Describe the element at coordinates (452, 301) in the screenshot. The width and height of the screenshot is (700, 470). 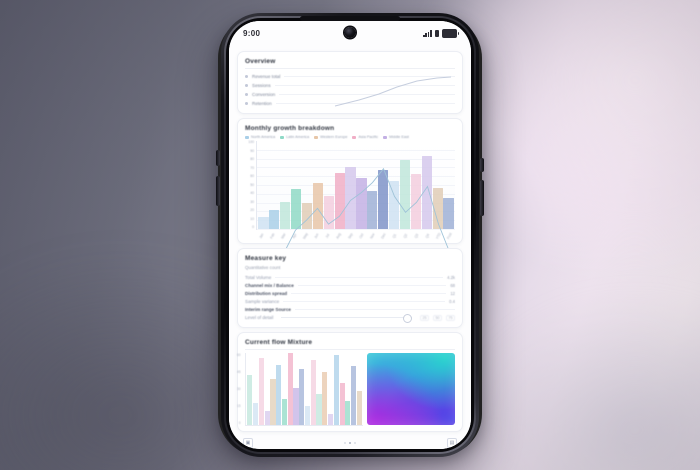
I see `detail-row-value: 0.4` at that location.